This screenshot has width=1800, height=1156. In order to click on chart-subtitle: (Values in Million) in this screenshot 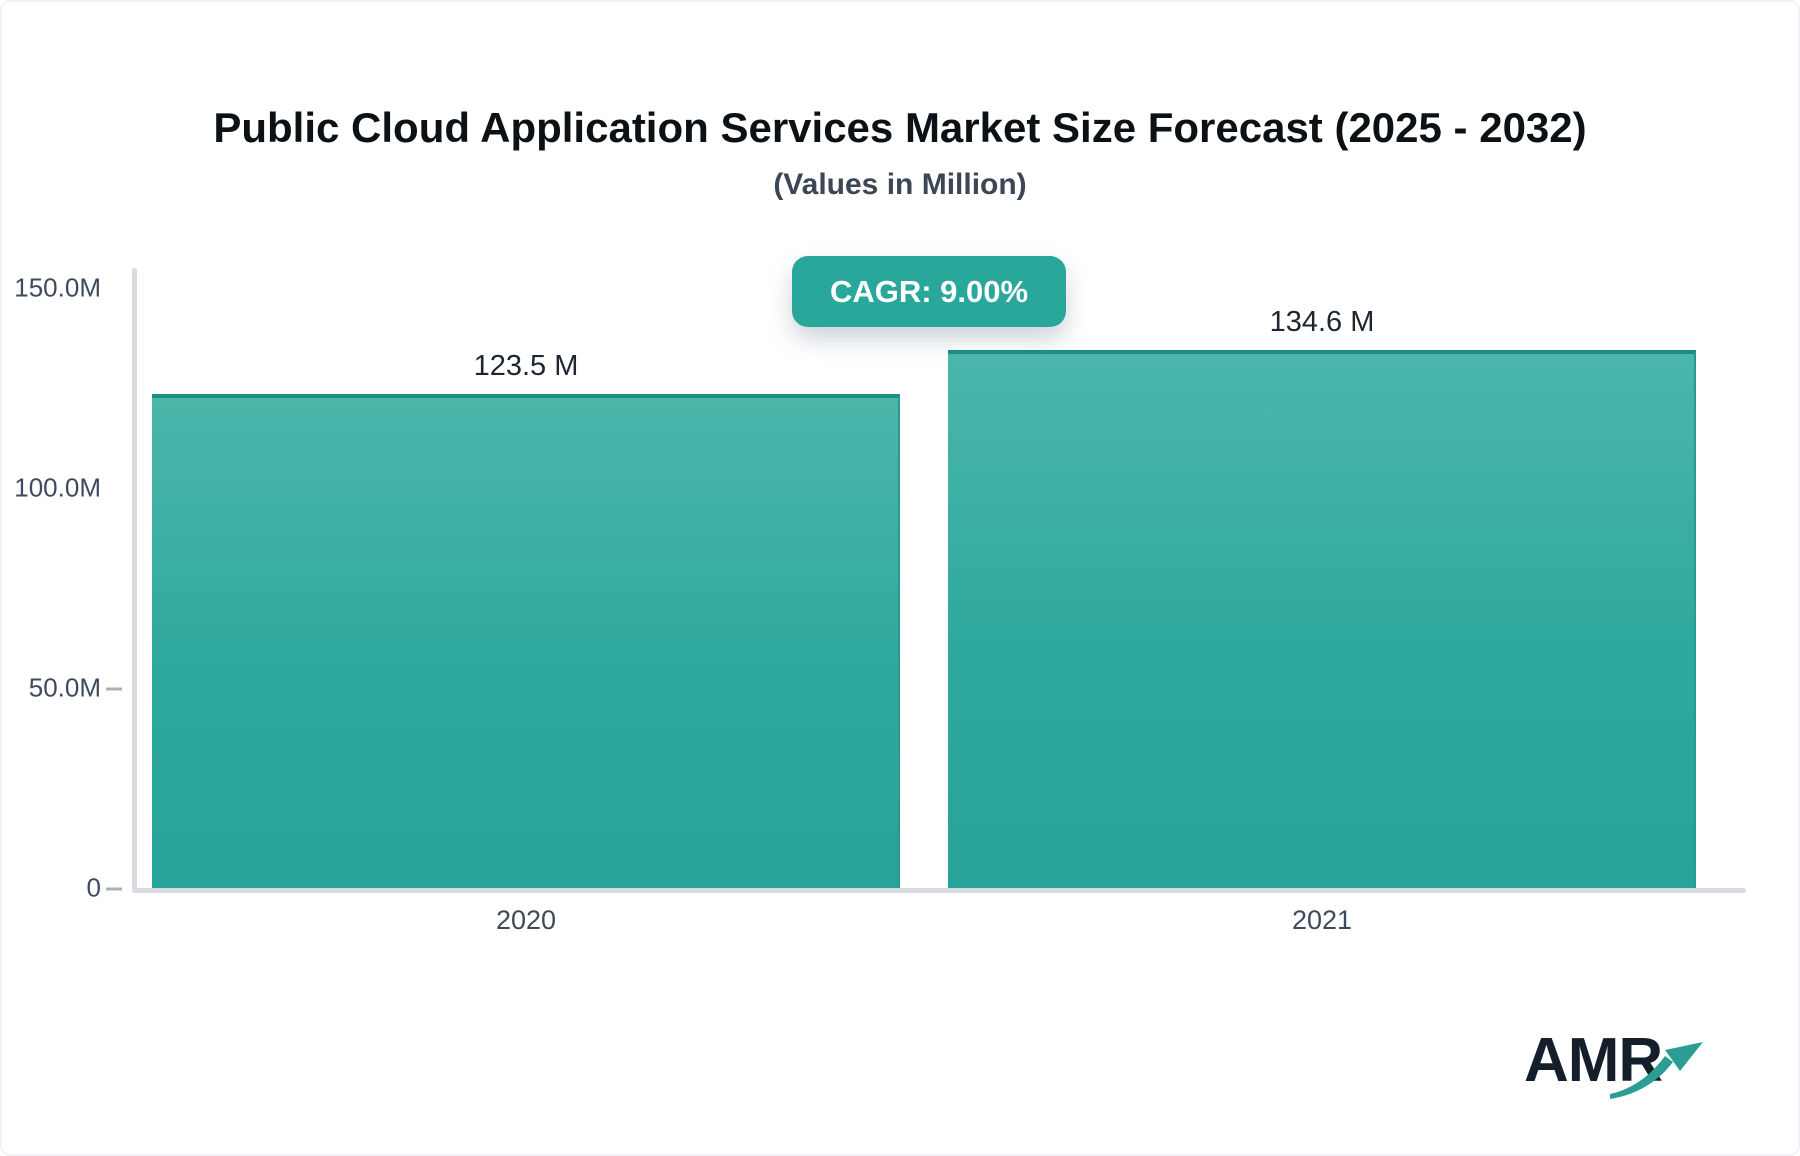, I will do `click(900, 184)`.